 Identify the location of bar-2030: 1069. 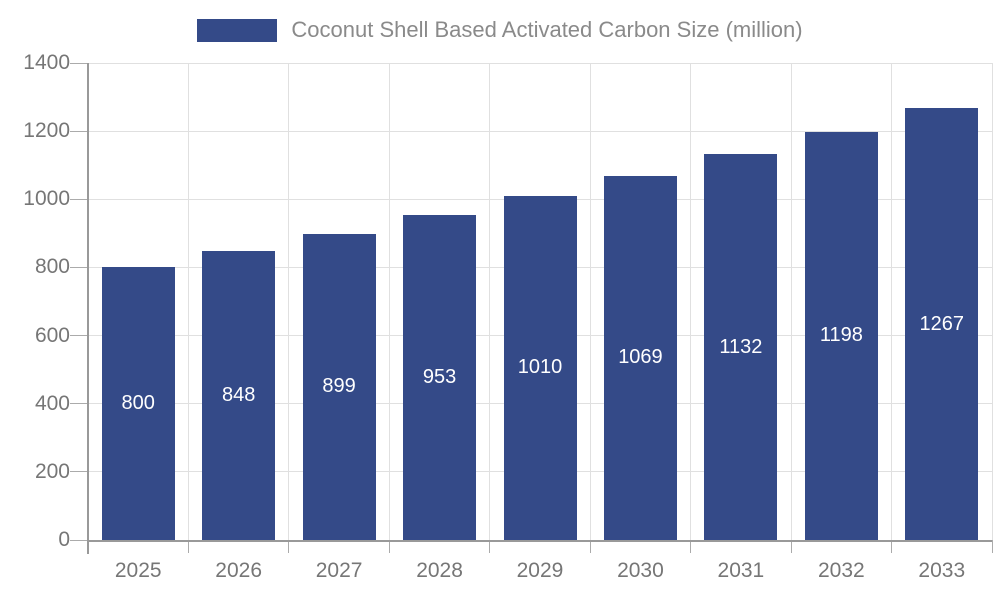
(640, 357).